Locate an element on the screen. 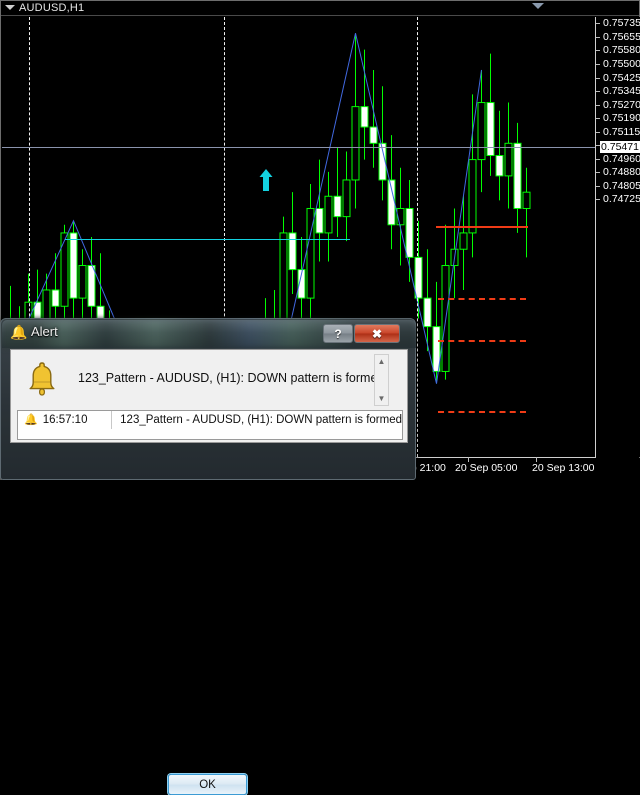 This screenshot has width=640, height=795. log-time-value: 16:57:10 is located at coordinates (65, 420).